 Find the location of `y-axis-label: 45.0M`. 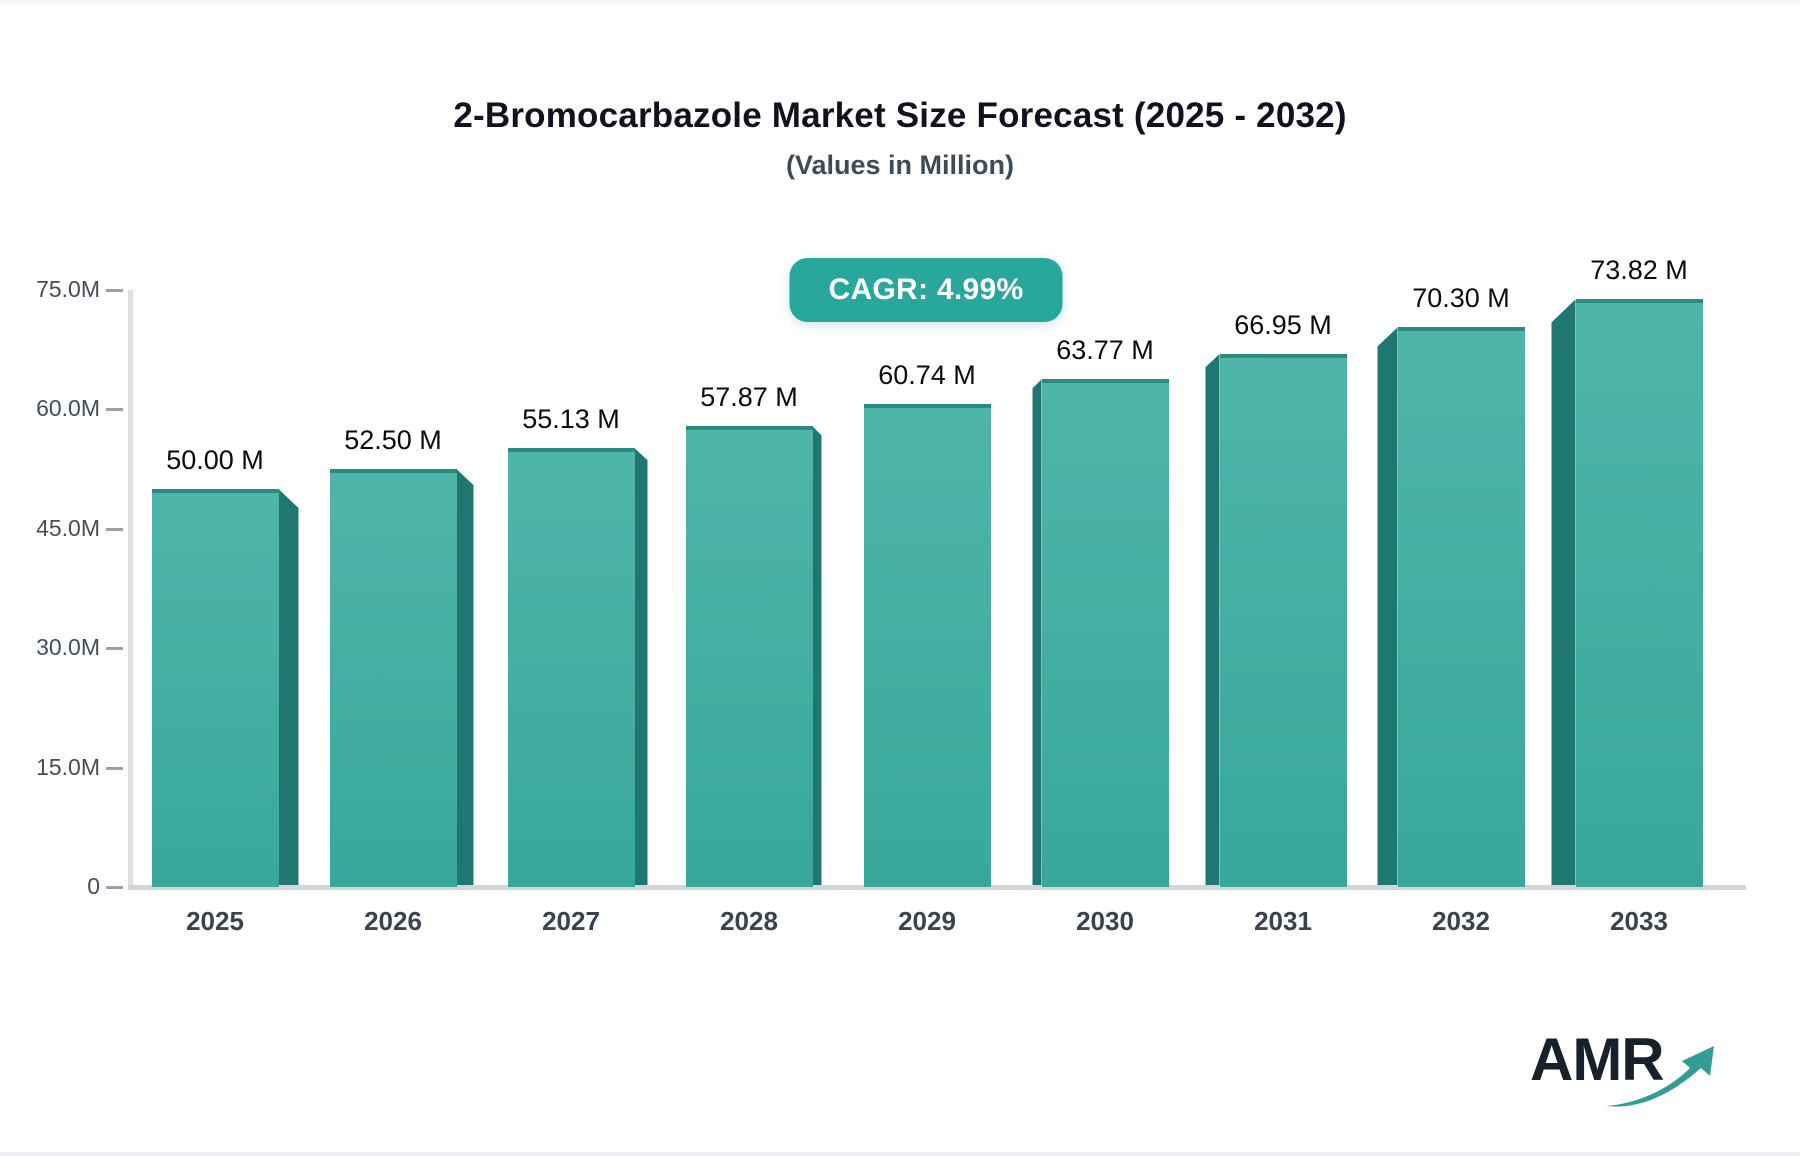

y-axis-label: 45.0M is located at coordinates (68, 527).